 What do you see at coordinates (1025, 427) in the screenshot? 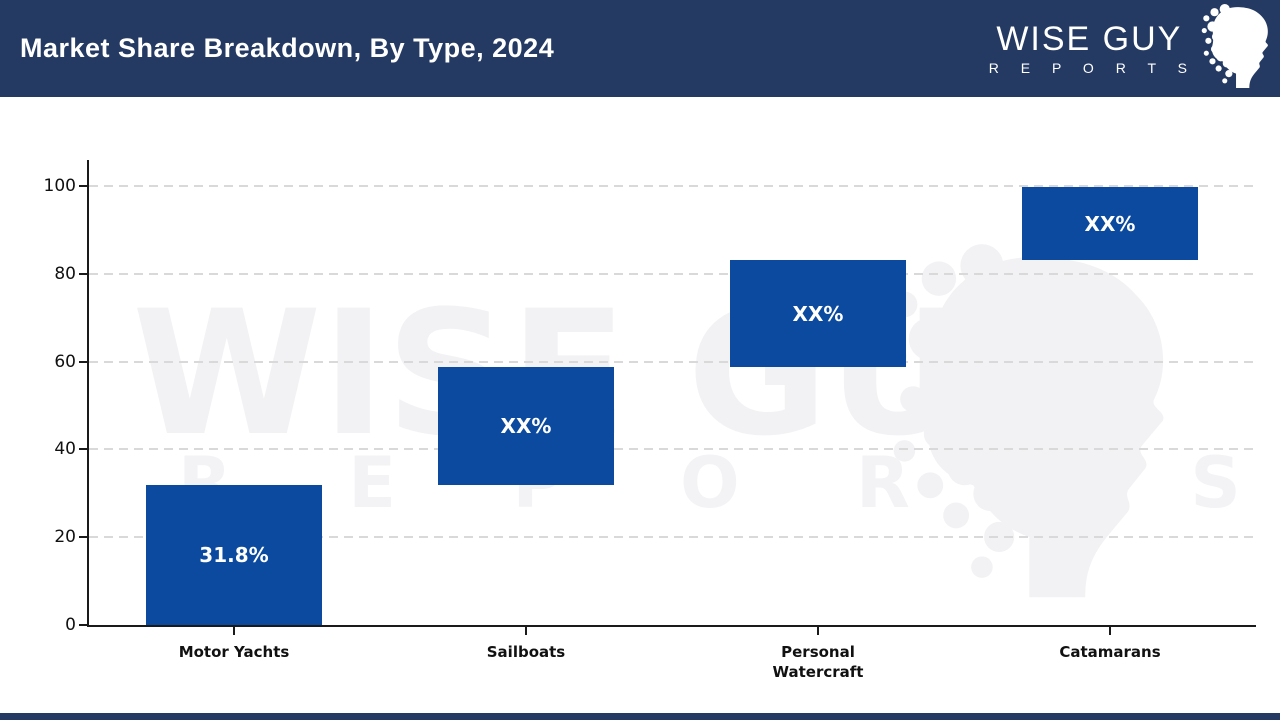
I see `watermark-head-icon` at bounding box center [1025, 427].